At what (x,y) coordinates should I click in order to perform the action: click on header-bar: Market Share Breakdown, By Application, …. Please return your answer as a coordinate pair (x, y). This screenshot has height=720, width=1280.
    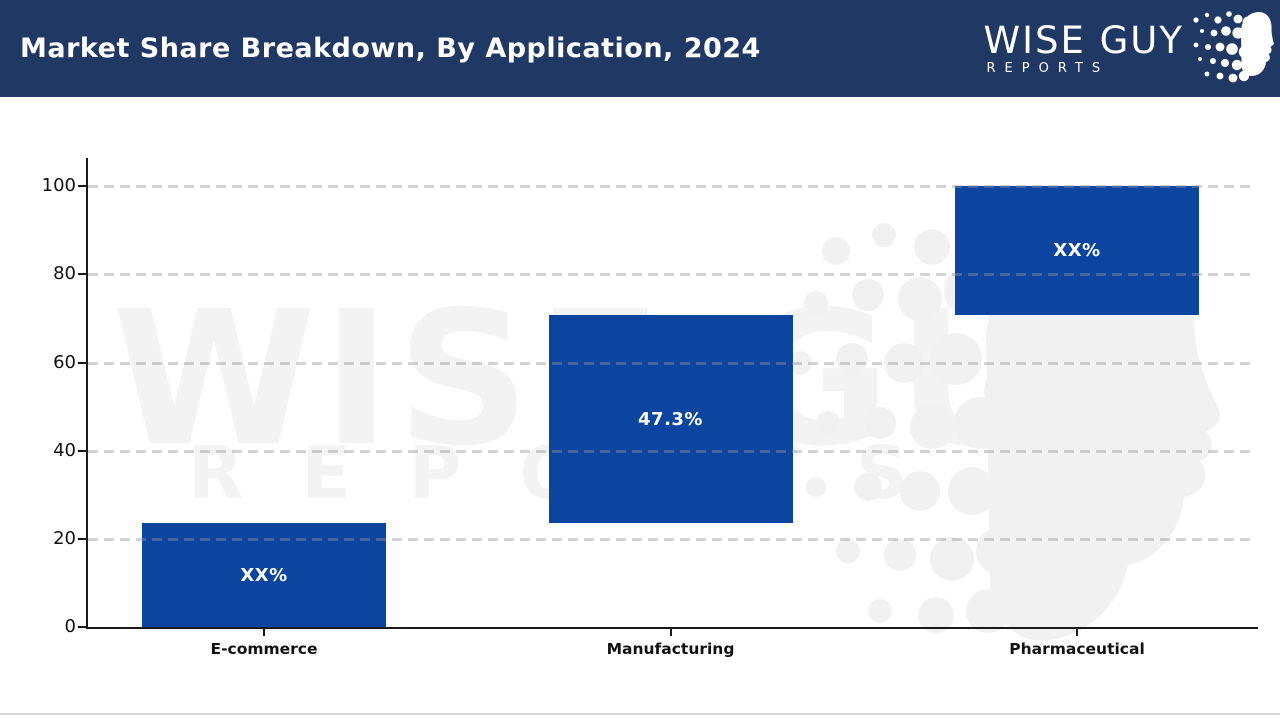
    Looking at the image, I should click on (640, 48).